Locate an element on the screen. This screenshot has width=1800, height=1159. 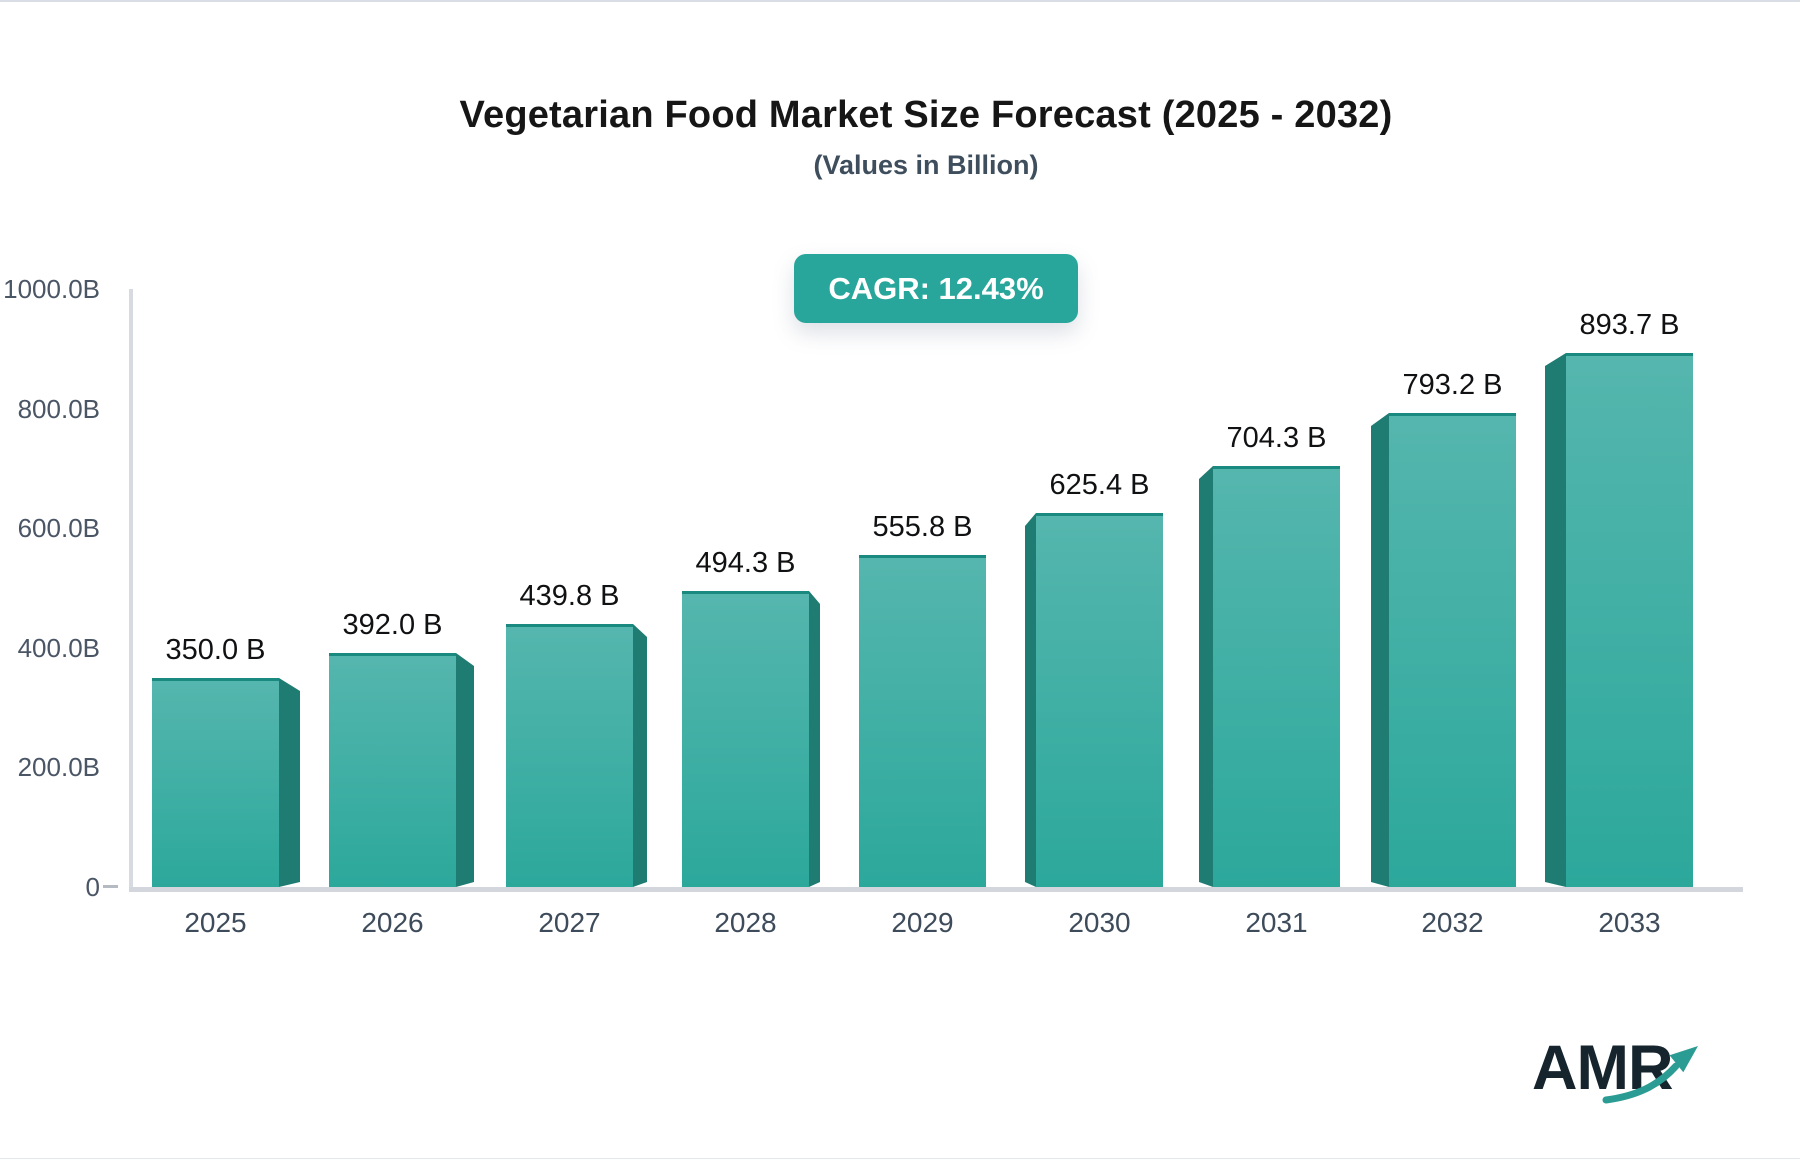
y-axis-label: 200.0B is located at coordinates (58, 767).